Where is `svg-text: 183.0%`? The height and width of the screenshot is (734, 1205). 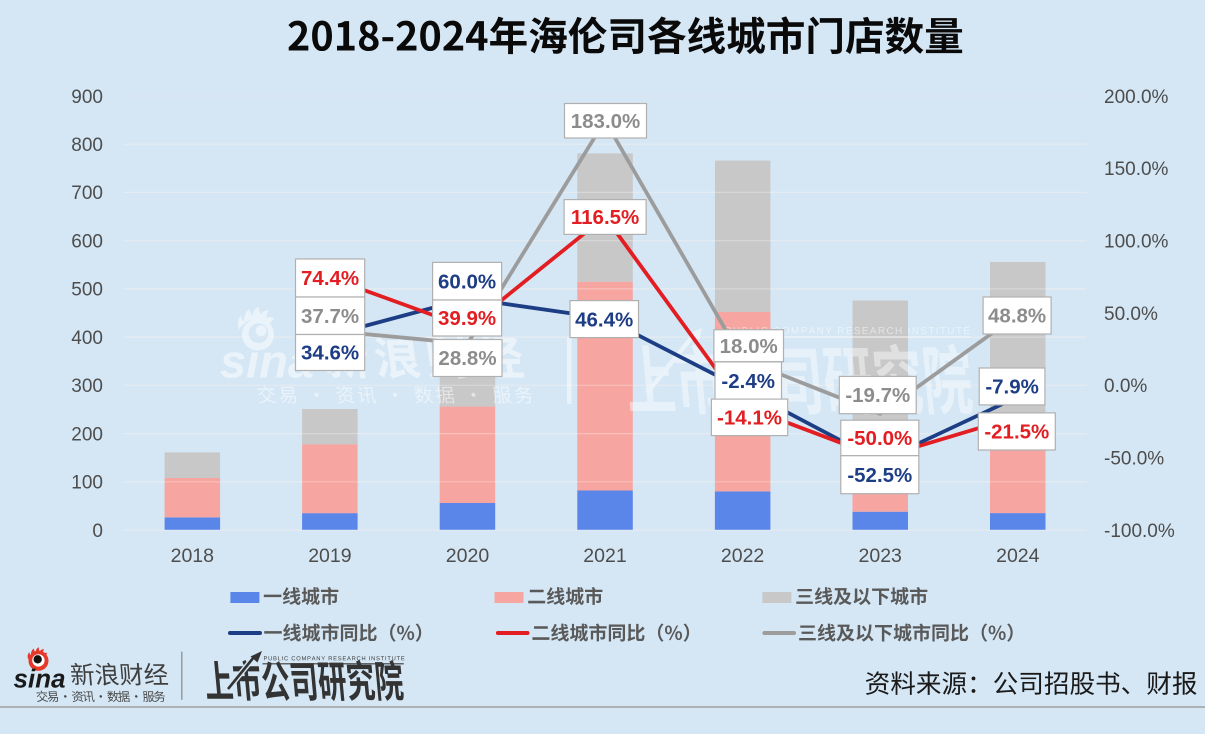 svg-text: 183.0% is located at coordinates (606, 121).